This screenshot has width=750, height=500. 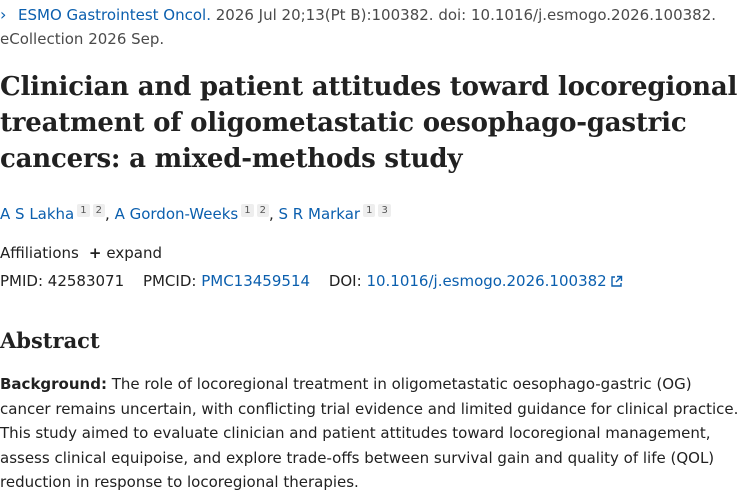 What do you see at coordinates (86, 281) in the screenshot?
I see `pmid-value: 42583071` at bounding box center [86, 281].